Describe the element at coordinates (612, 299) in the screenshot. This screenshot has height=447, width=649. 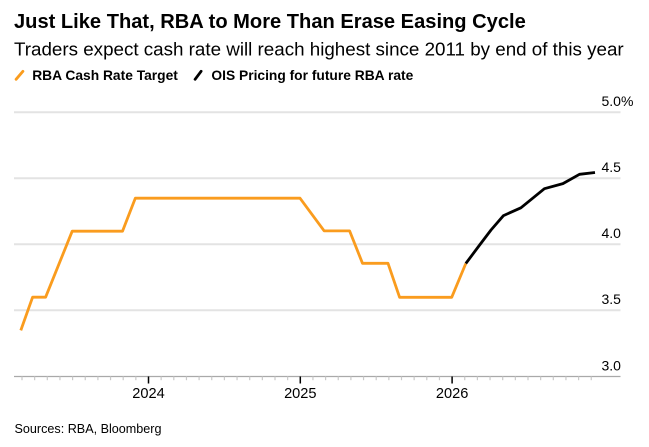
I see `svg-text: 3.5` at that location.